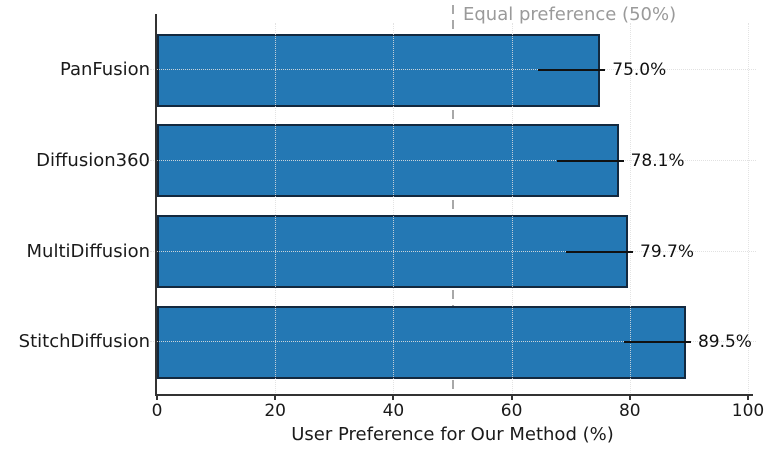  Describe the element at coordinates (156, 204) in the screenshot. I see `y-axis-spine` at that location.